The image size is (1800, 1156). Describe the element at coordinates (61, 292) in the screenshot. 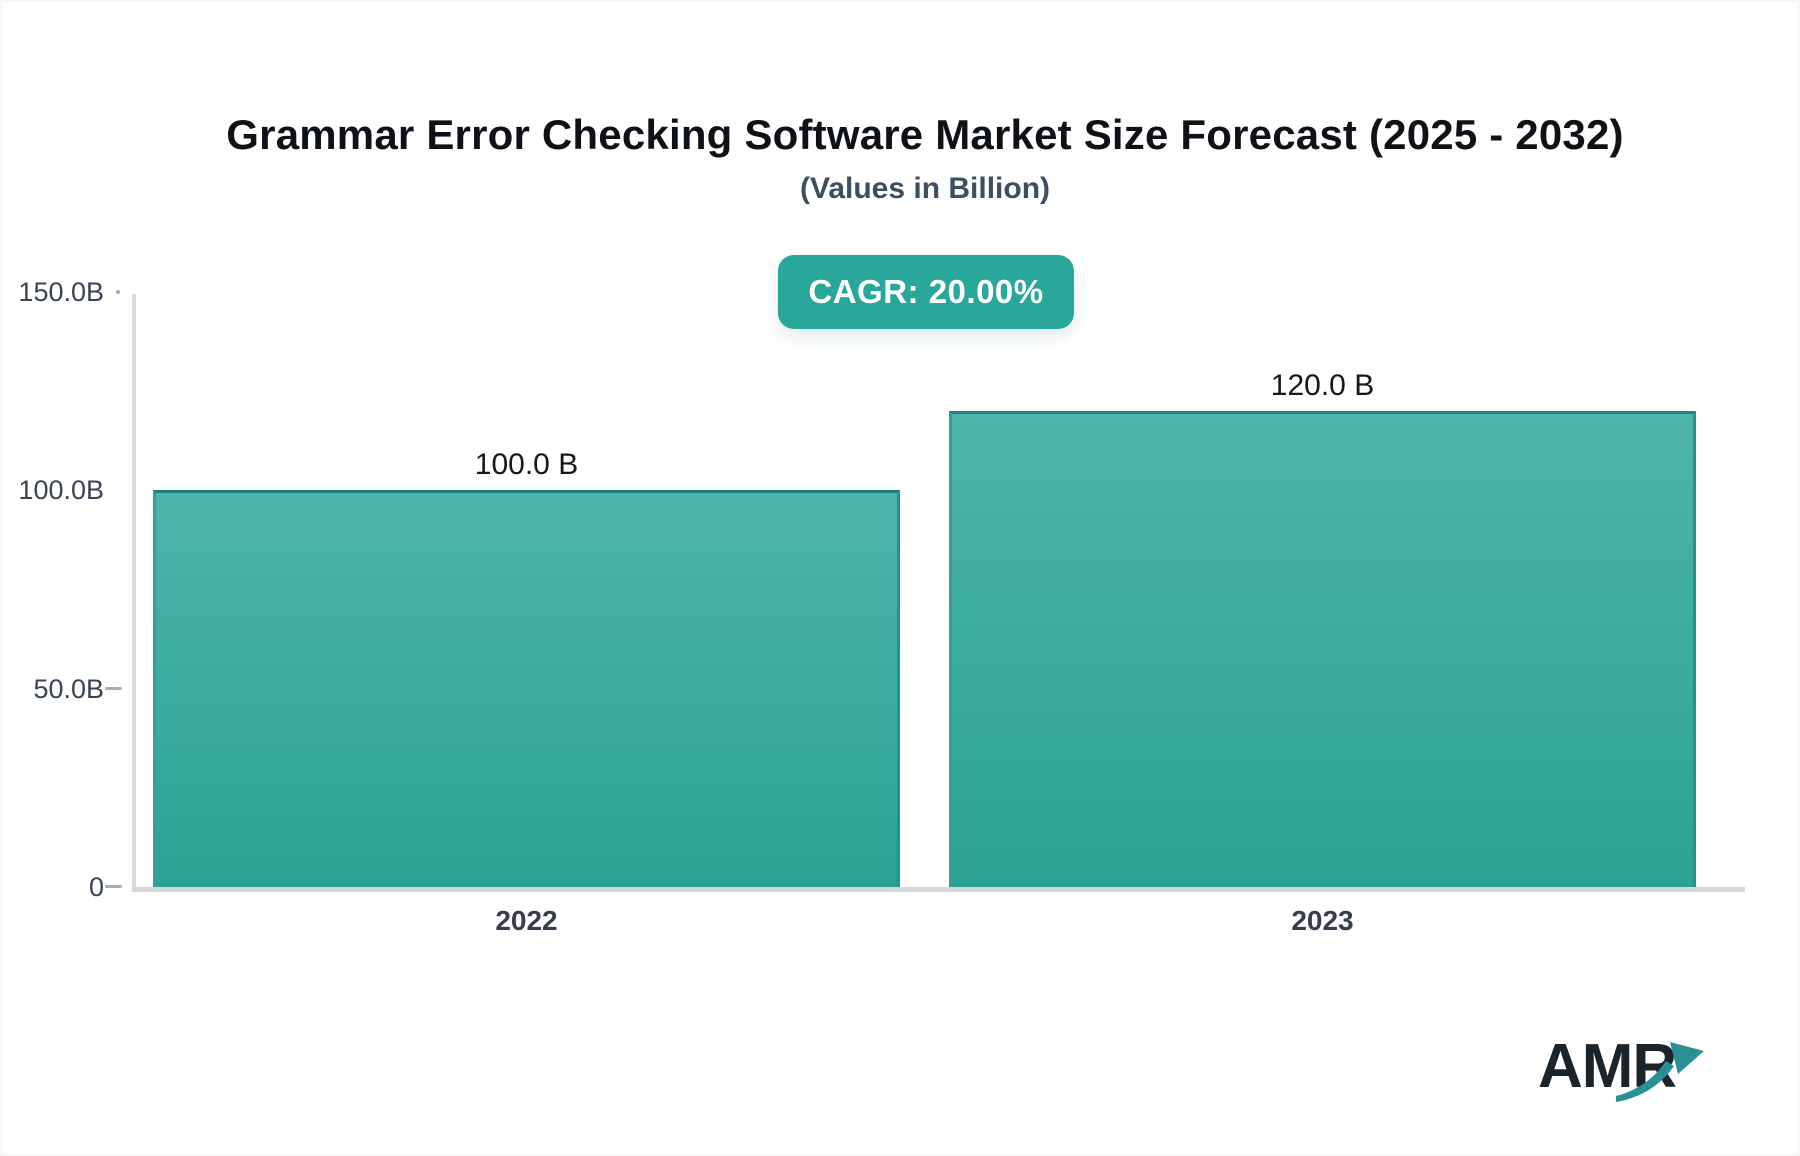

I see `y-axis-tick-label: 150.0B` at that location.